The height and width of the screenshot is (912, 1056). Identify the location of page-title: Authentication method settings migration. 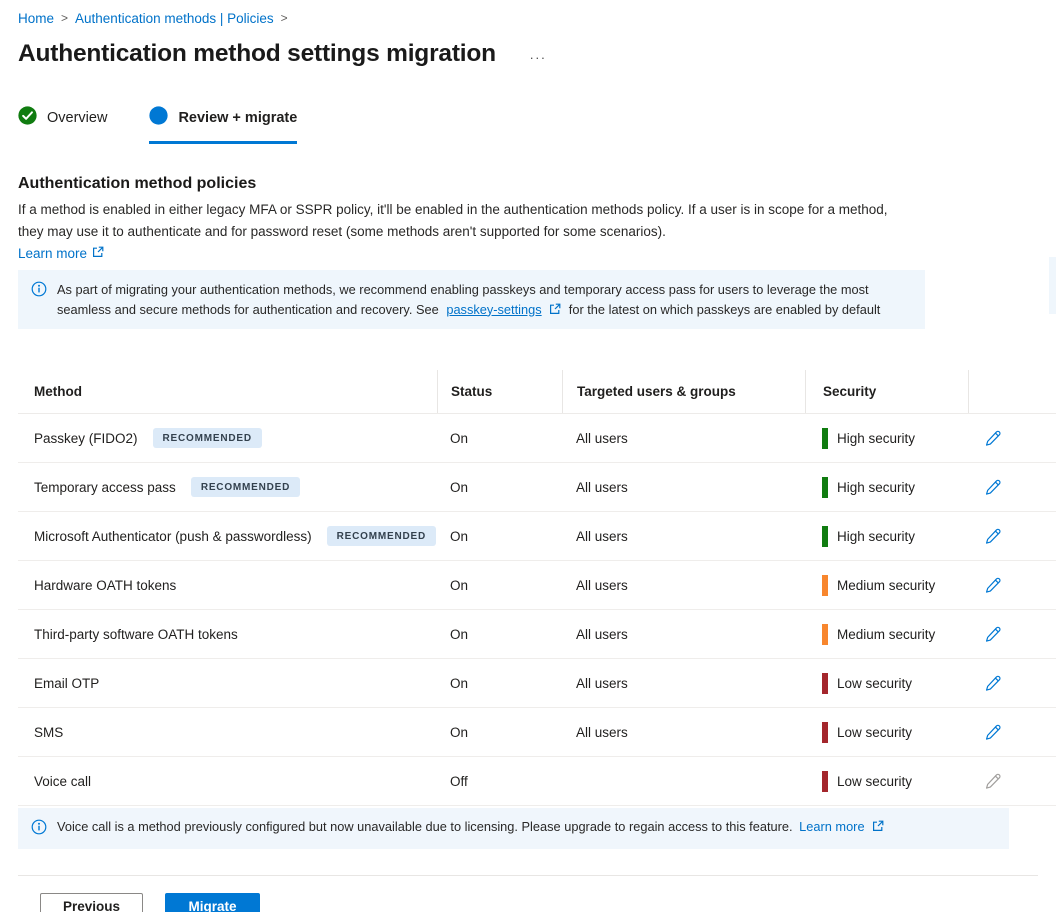
(257, 53).